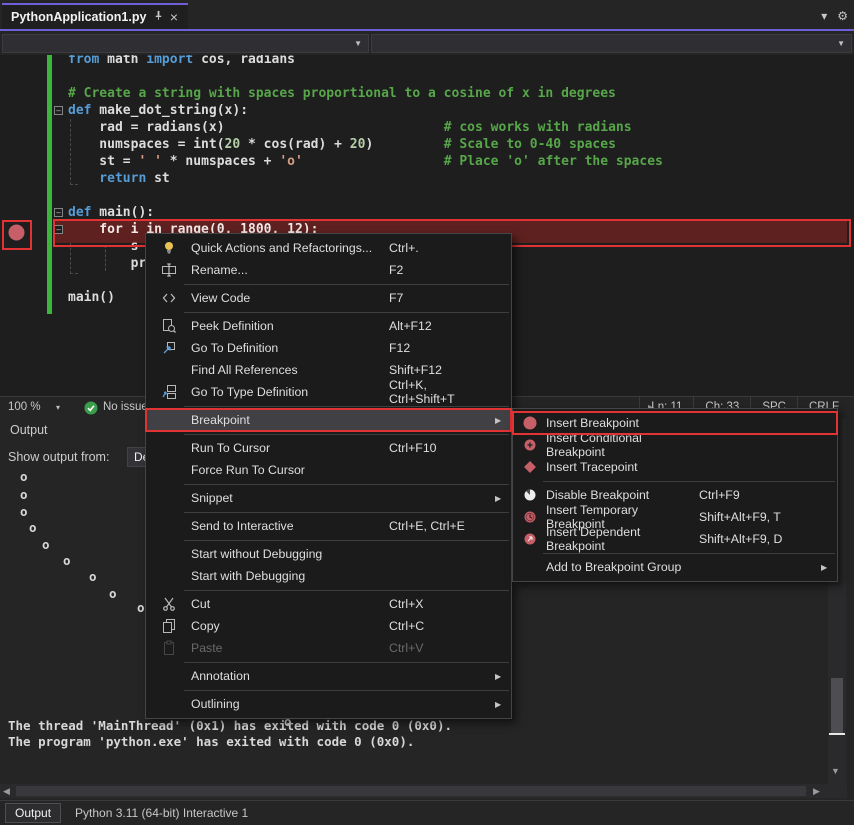 The image size is (854, 825). What do you see at coordinates (328, 420) in the screenshot?
I see `menu-item-breakpoint: Breakpoint ▶` at bounding box center [328, 420].